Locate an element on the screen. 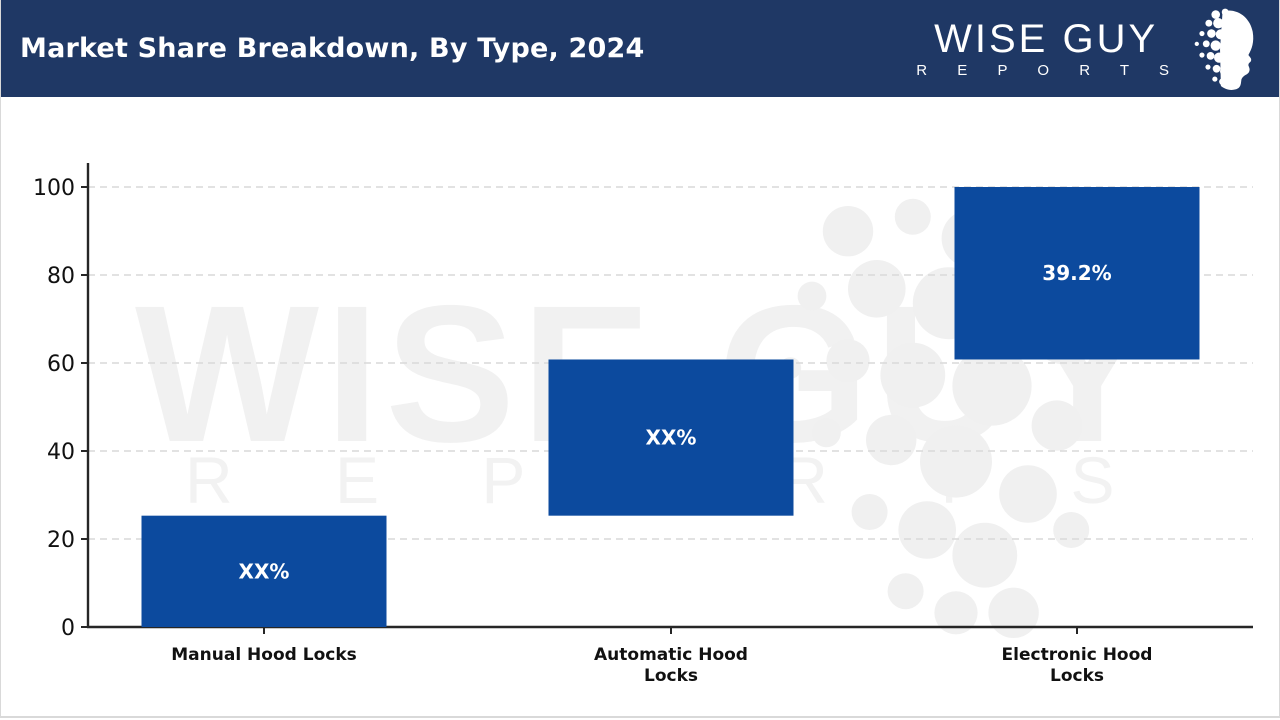 This screenshot has height=720, width=1280. bar-automatic-hood-locks is located at coordinates (671, 437).